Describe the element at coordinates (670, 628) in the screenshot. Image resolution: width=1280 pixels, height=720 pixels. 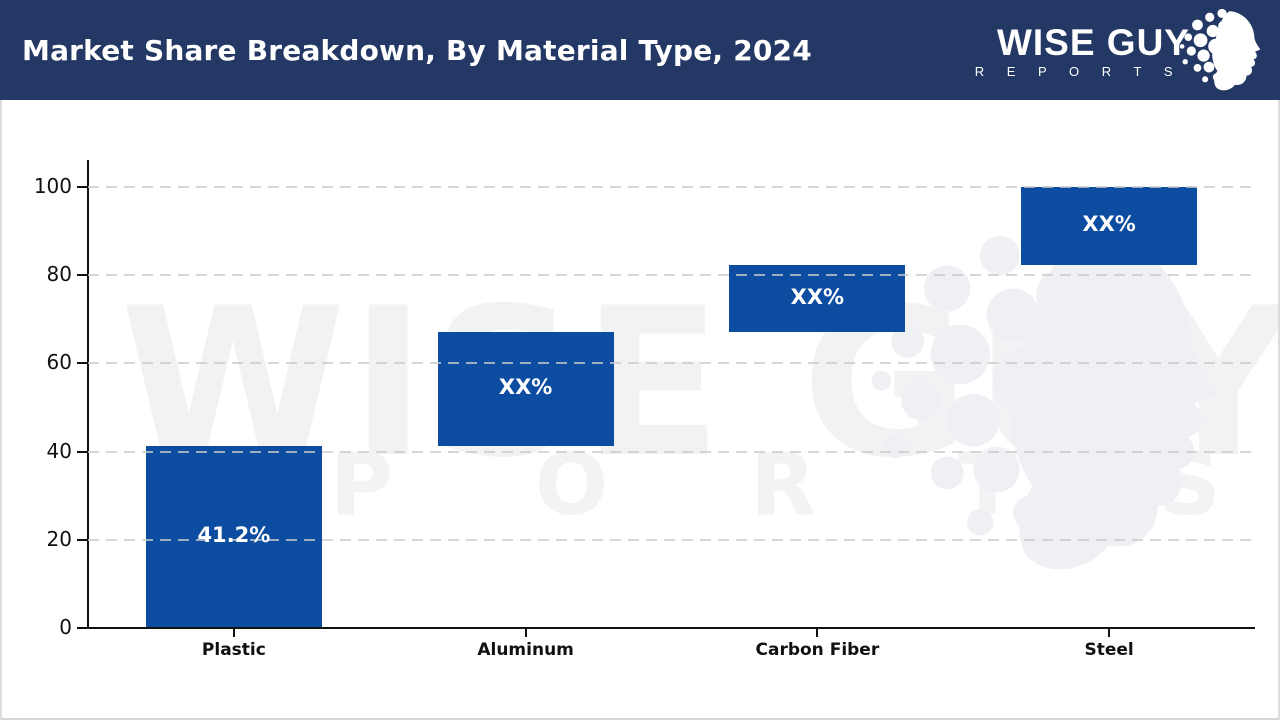
I see `x-axis-line` at that location.